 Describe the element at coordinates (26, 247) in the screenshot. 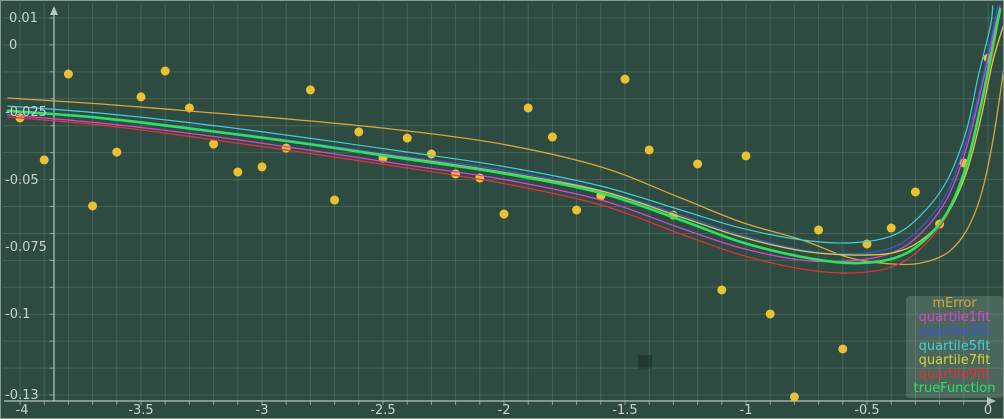

I see `y-axis-tick-label: -0.075` at that location.